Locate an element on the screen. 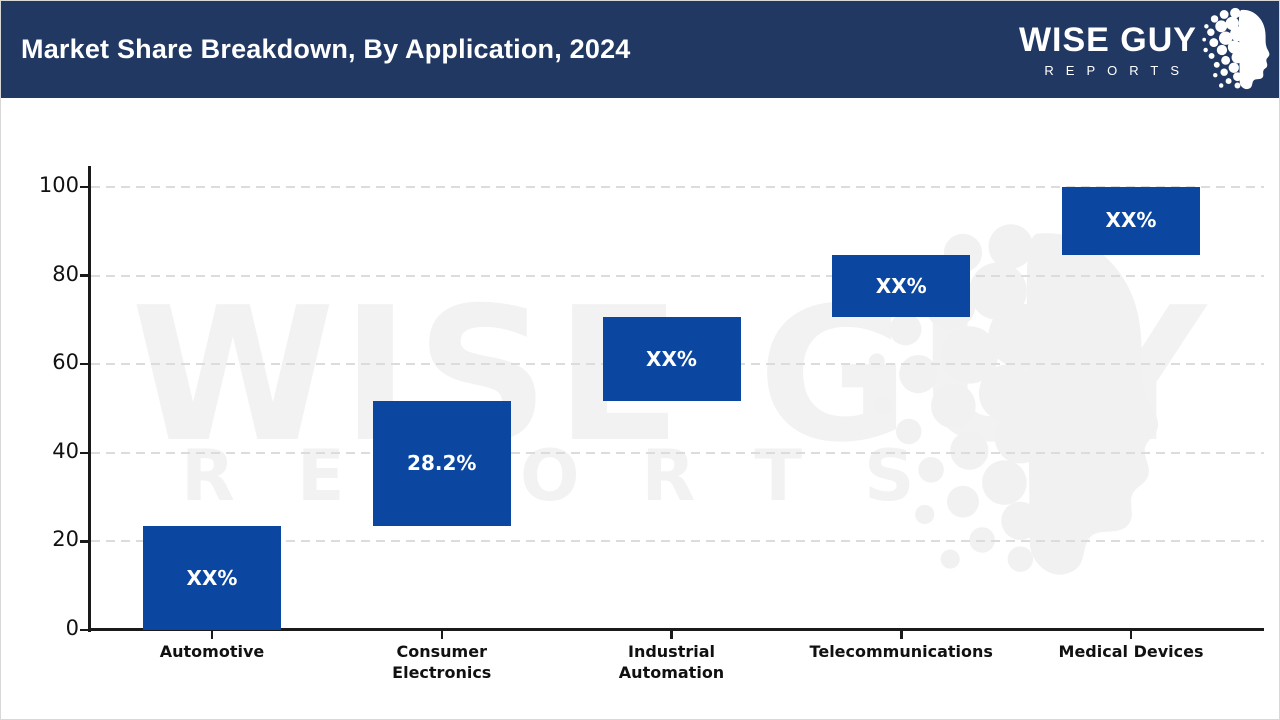 Image resolution: width=1280 pixels, height=720 pixels. x-category-label: Consumer Electronics is located at coordinates (442, 662).